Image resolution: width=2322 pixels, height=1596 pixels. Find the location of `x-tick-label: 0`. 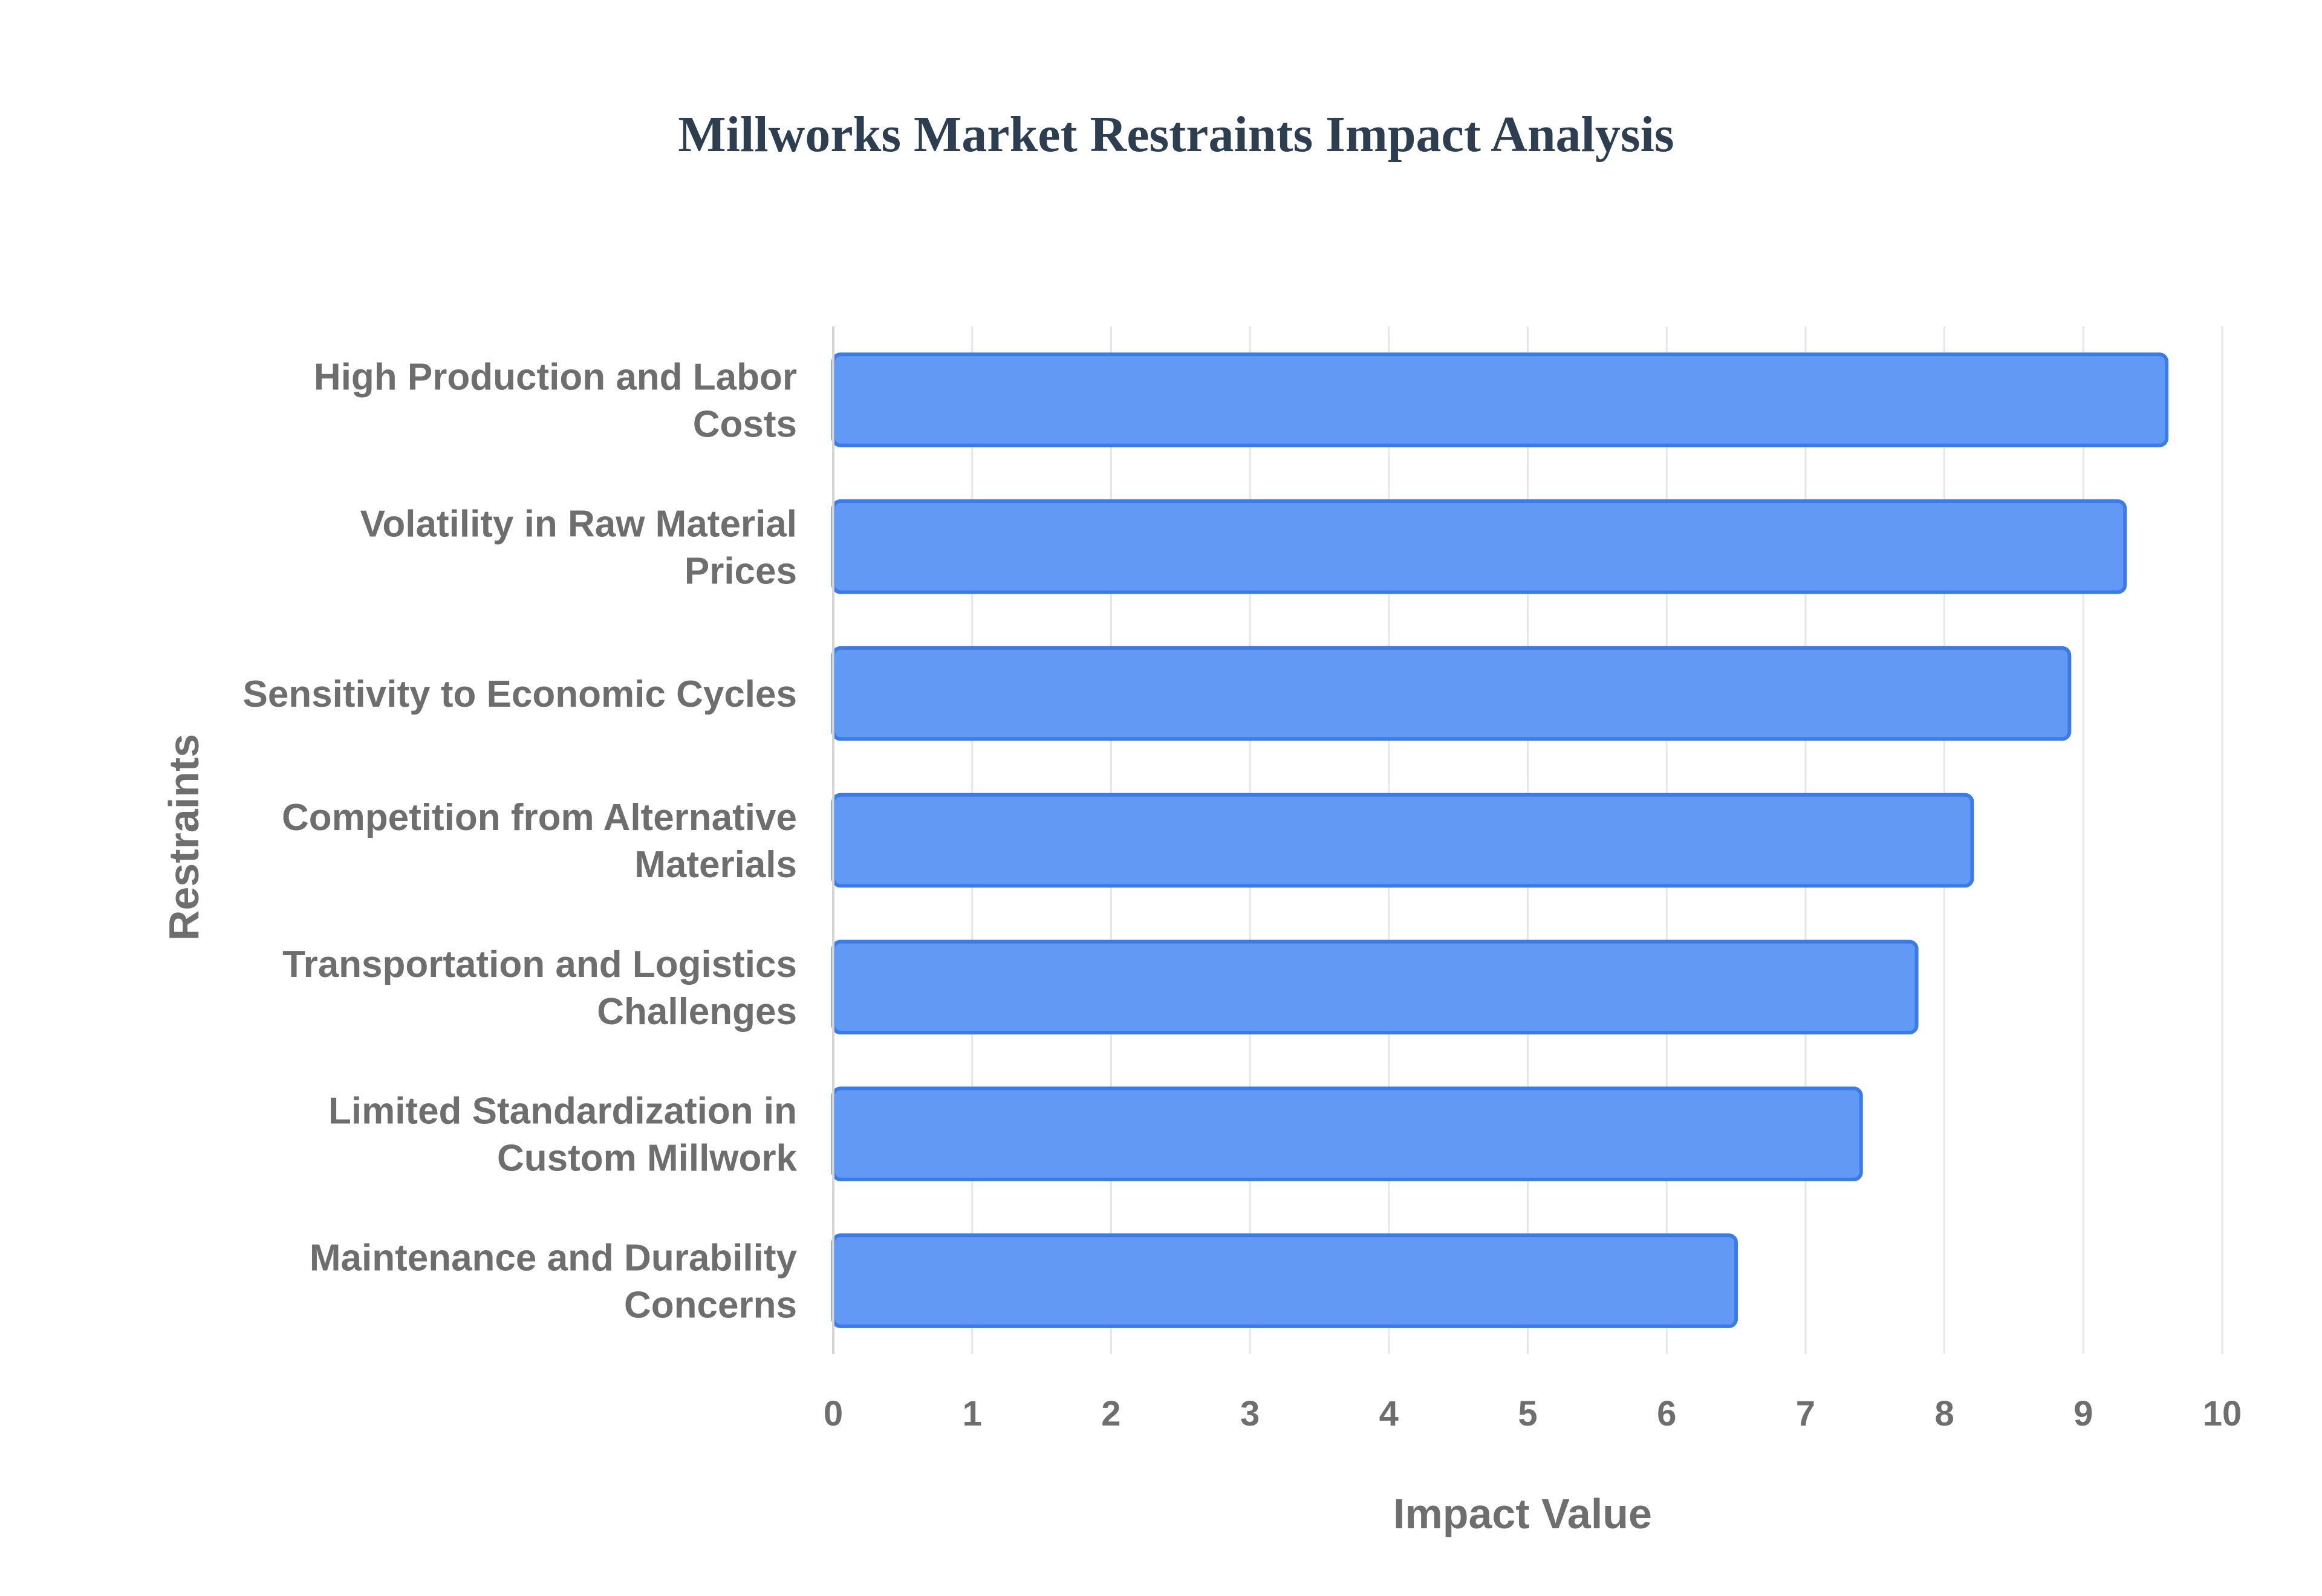

x-tick-label: 0 is located at coordinates (833, 1413).